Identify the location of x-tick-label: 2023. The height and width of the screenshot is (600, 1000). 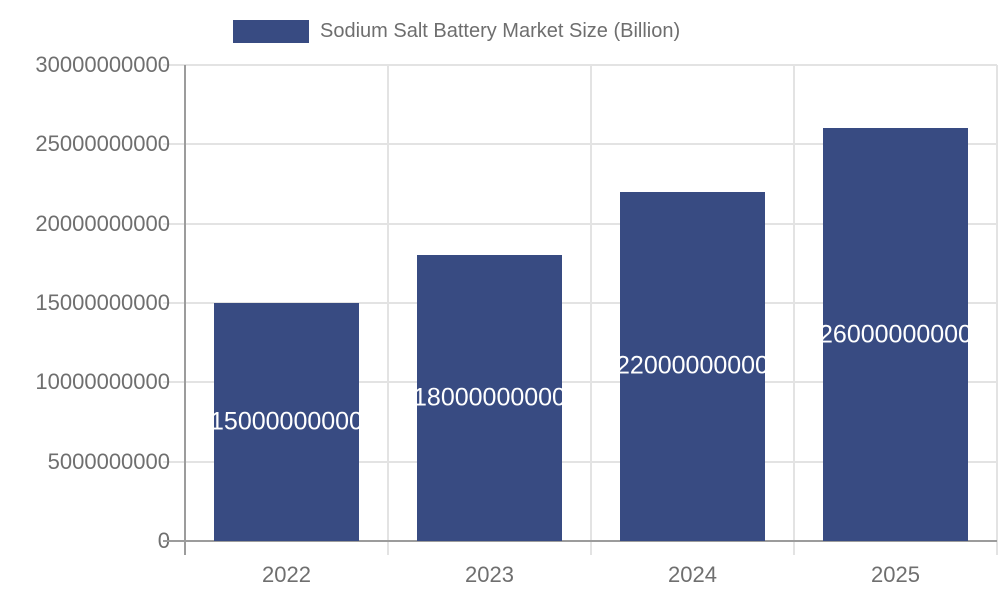
(489, 574).